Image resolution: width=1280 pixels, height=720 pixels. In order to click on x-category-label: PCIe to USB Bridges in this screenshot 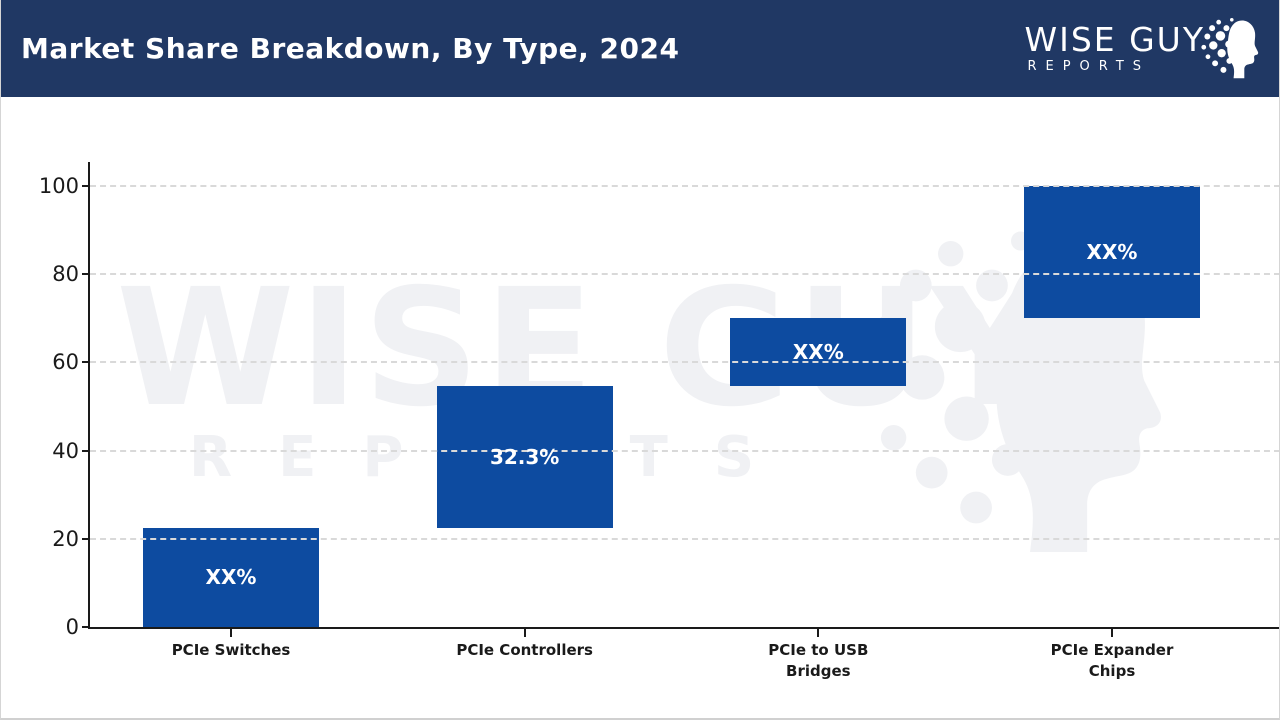, I will do `click(818, 660)`.